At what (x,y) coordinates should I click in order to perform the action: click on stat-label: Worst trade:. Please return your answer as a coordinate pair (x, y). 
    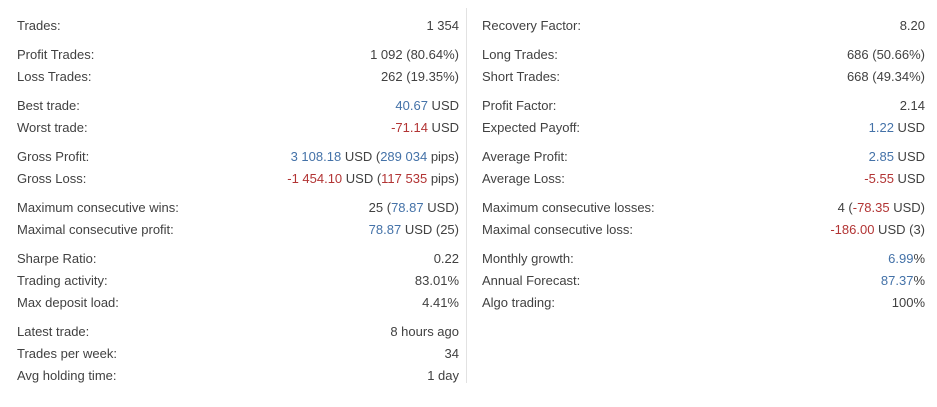
    Looking at the image, I should click on (52, 127).